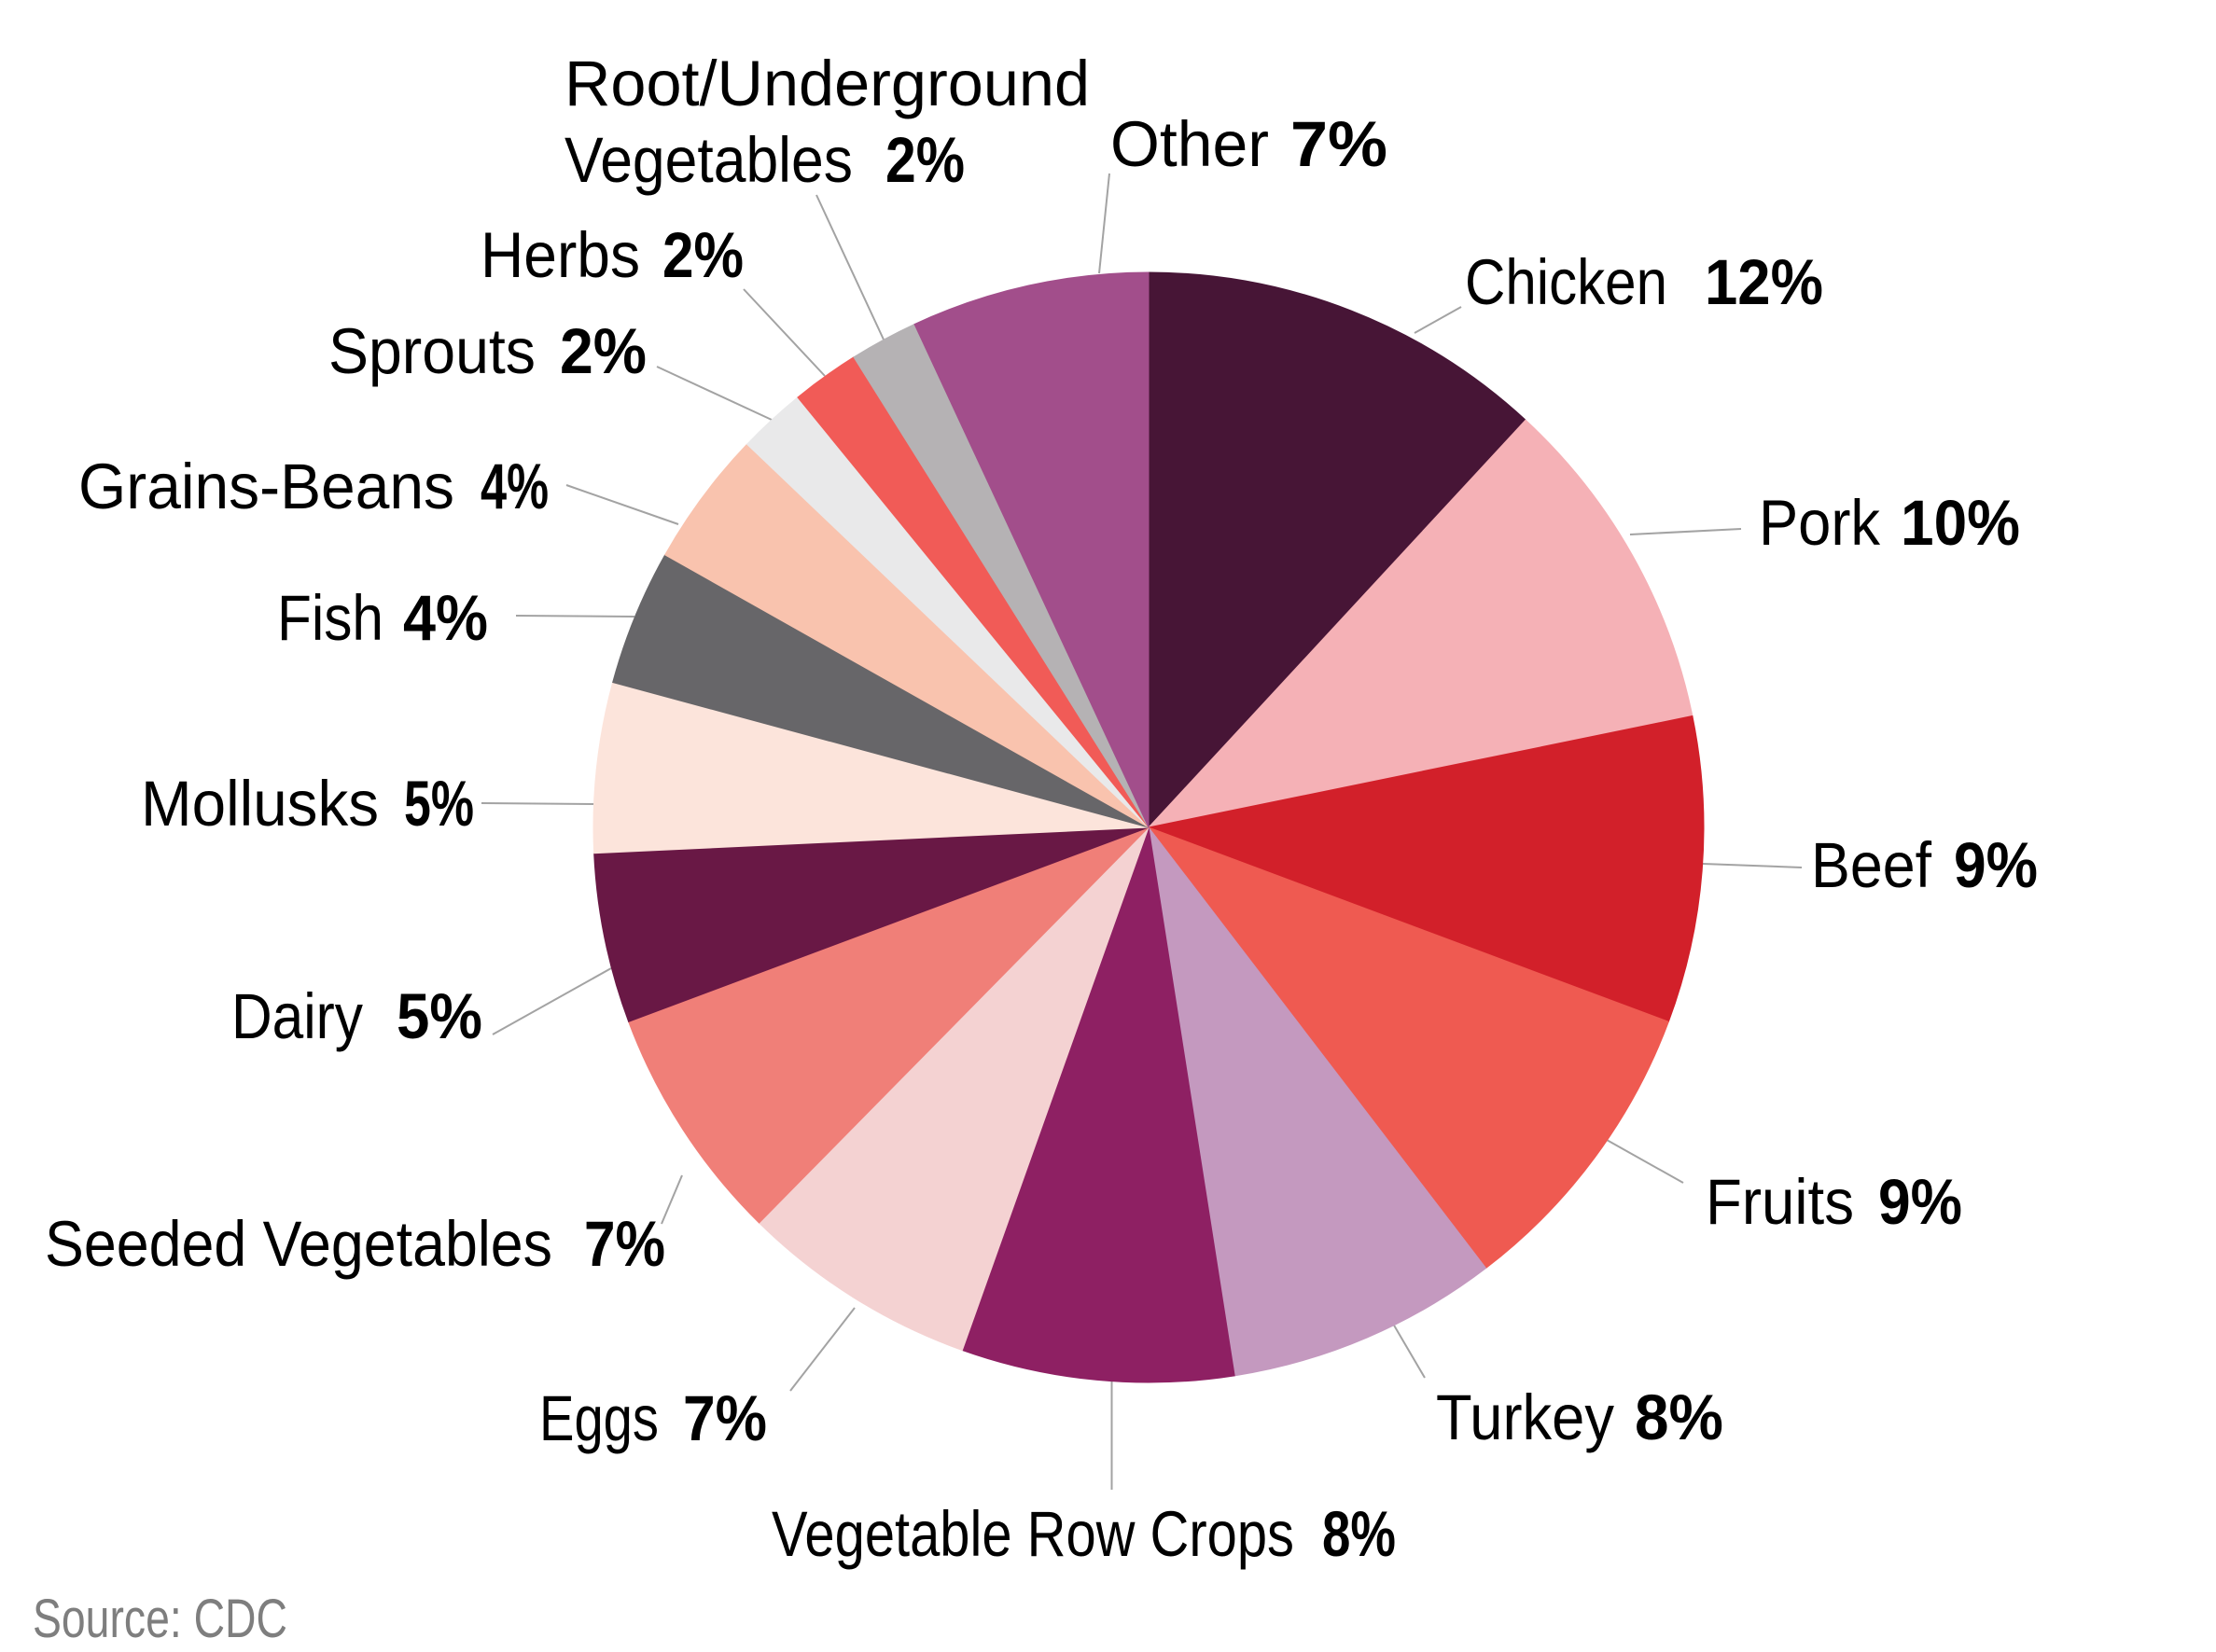  I want to click on svg-text: Source: CDC, so click(160, 1619).